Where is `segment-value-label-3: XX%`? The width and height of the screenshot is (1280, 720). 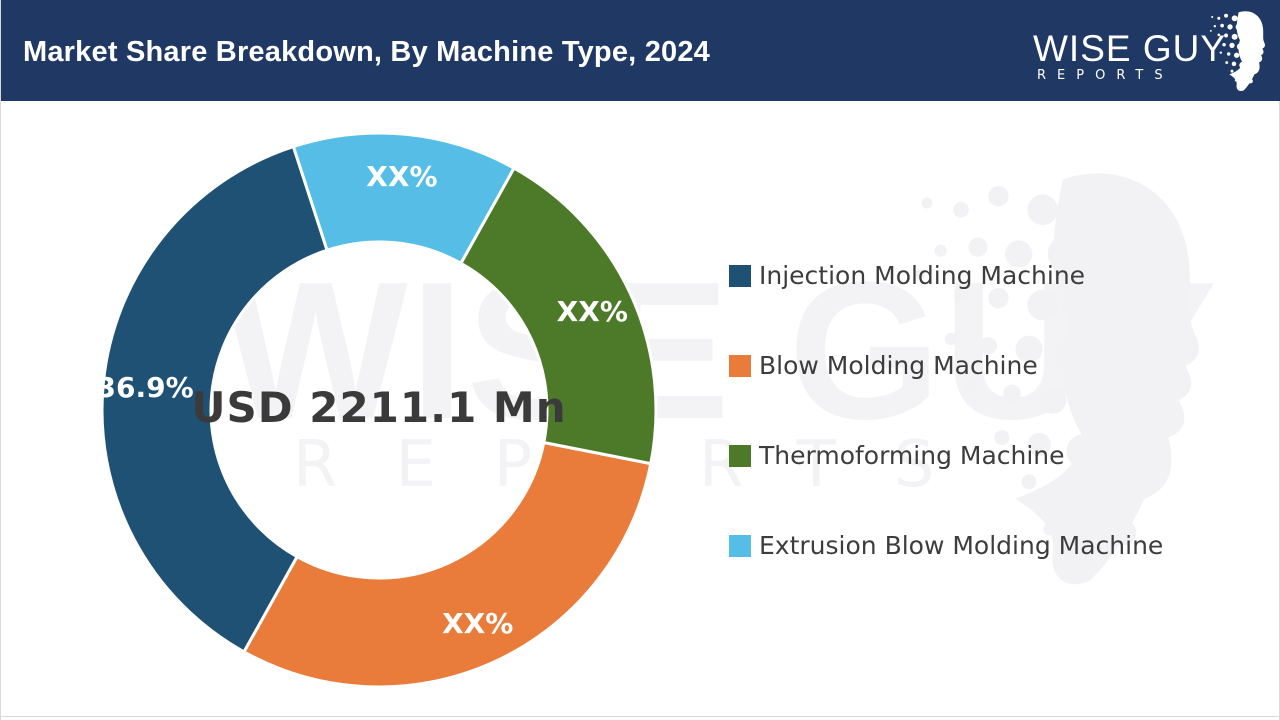 segment-value-label-3: XX% is located at coordinates (401, 176).